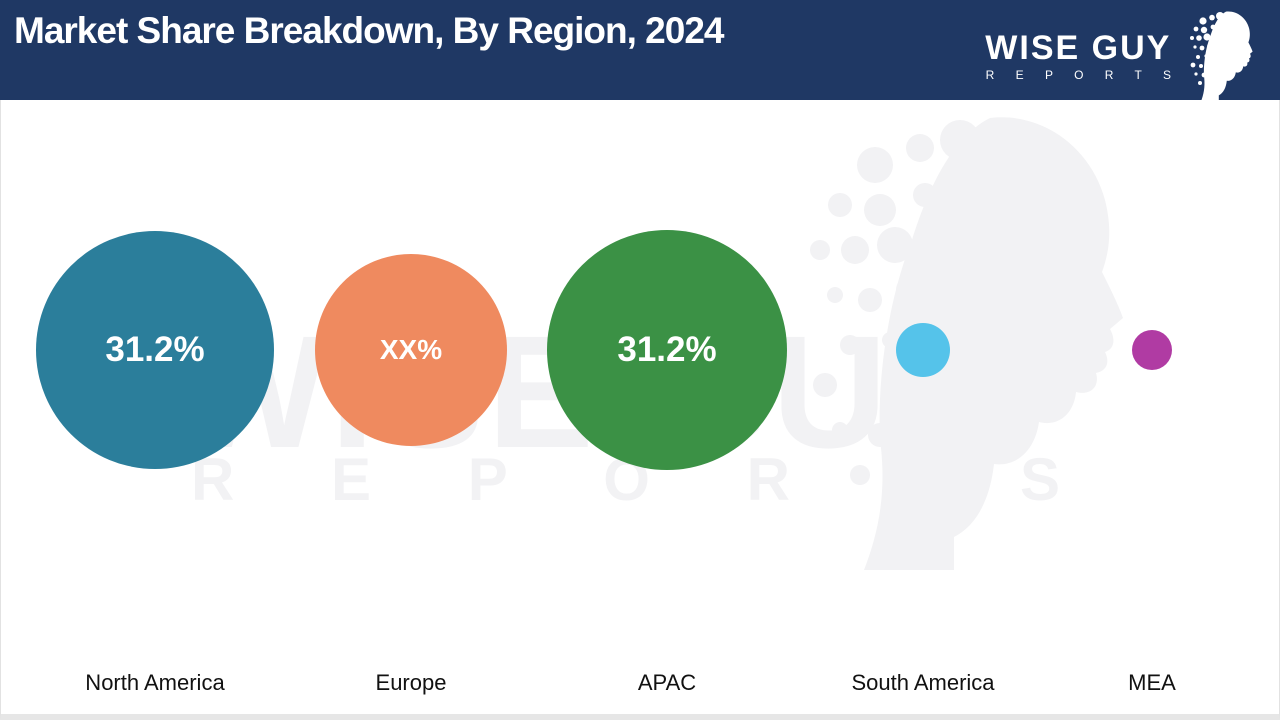  What do you see at coordinates (1152, 350) in the screenshot?
I see `bubble-mea` at bounding box center [1152, 350].